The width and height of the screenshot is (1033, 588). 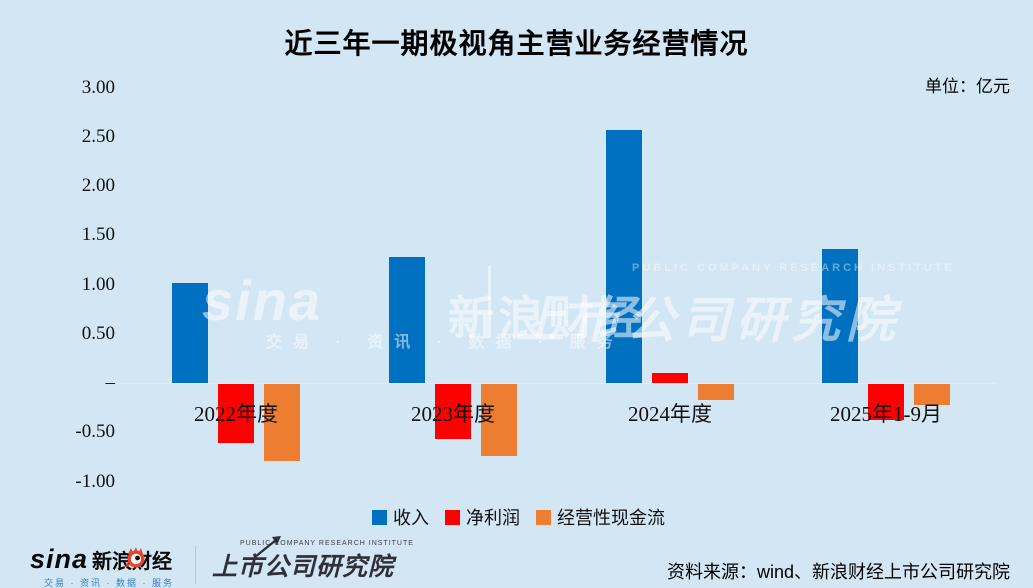 What do you see at coordinates (267, 550) in the screenshot?
I see `arrow-icon` at bounding box center [267, 550].